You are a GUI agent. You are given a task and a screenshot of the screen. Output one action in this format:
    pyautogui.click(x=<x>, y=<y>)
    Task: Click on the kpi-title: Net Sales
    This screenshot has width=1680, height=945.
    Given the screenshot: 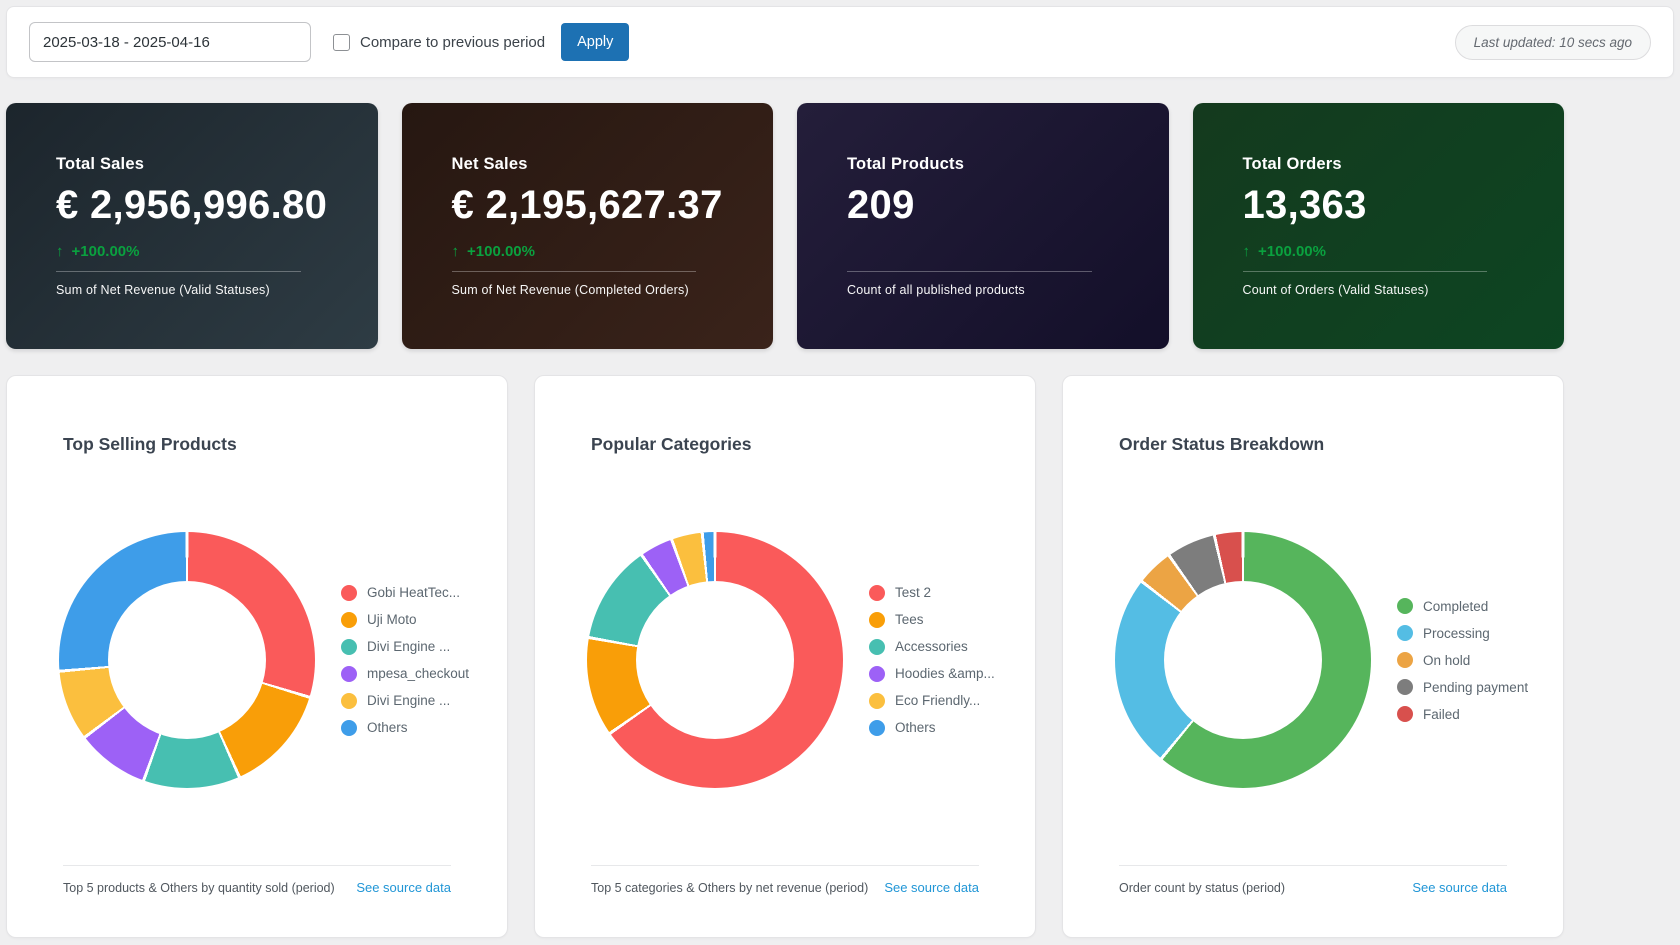 What is the action you would take?
    pyautogui.click(x=489, y=164)
    